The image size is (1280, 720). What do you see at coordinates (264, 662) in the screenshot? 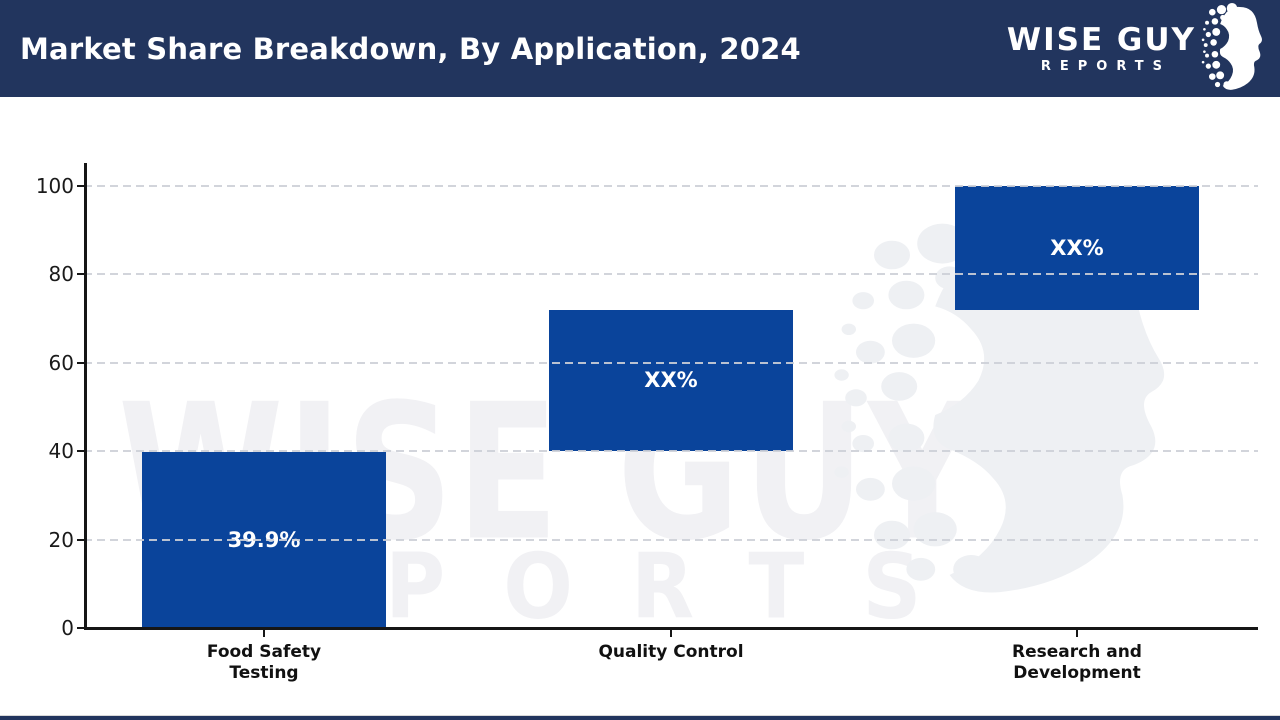
I see `x-category-label: Food Safety Testing` at bounding box center [264, 662].